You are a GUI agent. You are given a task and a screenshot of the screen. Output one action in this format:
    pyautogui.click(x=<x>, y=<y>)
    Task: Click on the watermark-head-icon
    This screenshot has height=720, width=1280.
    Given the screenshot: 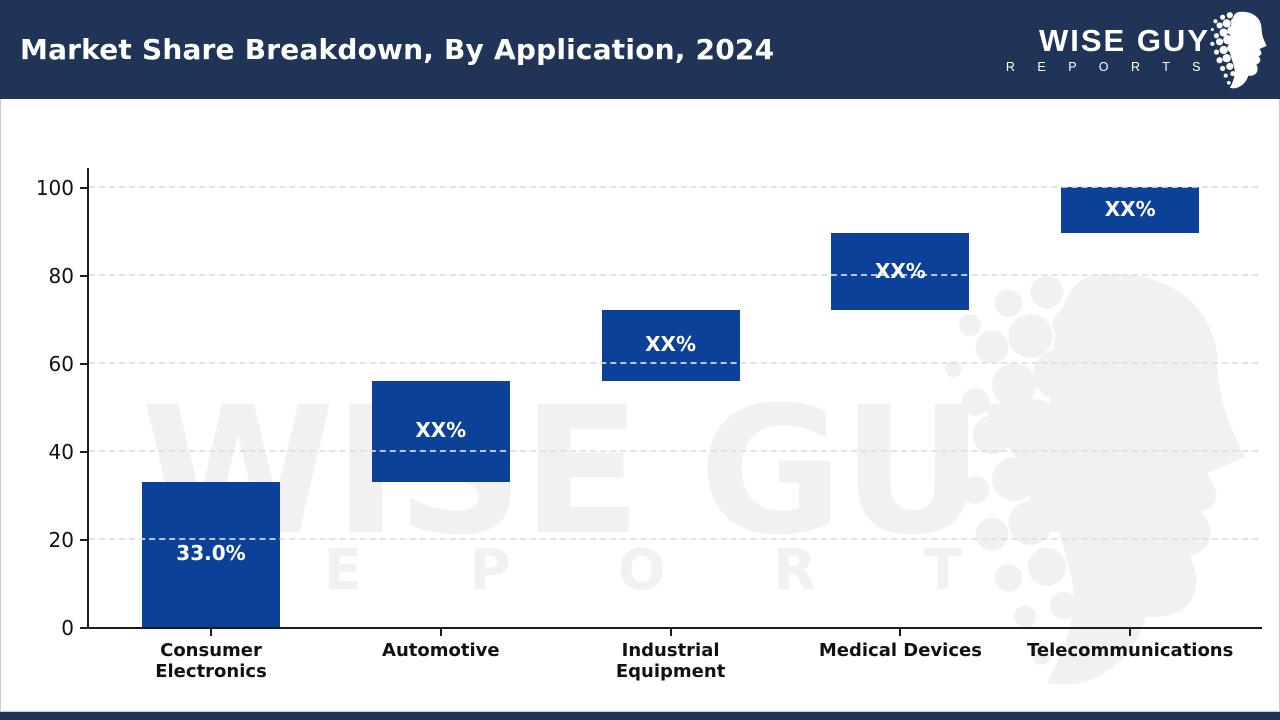 What is the action you would take?
    pyautogui.click(x=1093, y=479)
    